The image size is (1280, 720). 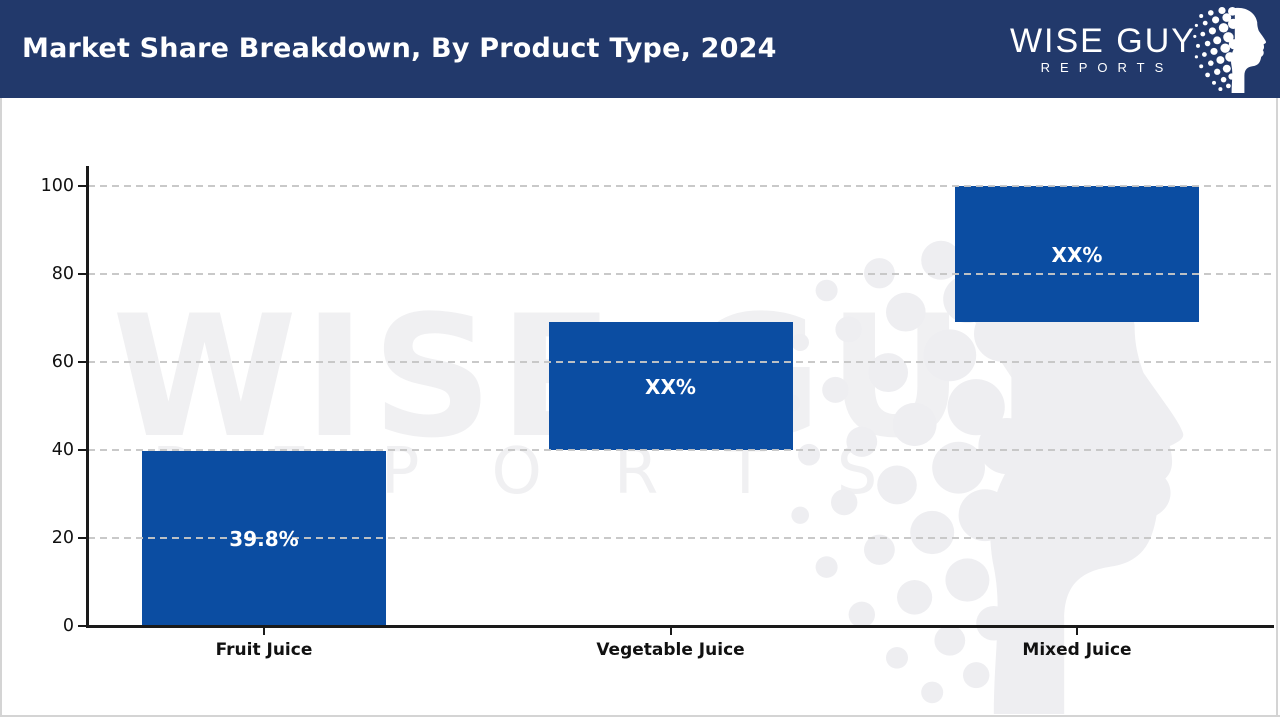 I want to click on bar-value-label-vegetable-juice: XX%, so click(x=670, y=387).